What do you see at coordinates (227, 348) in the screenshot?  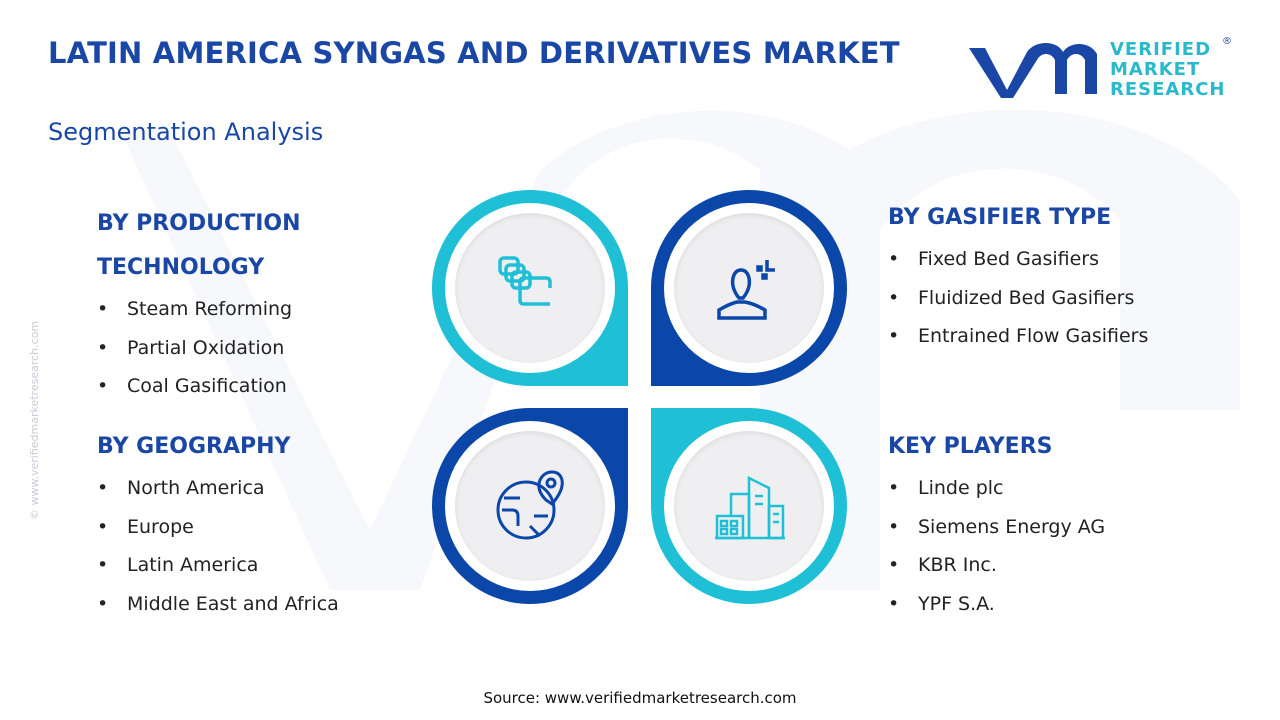 I see `list-item: Partial Oxidation` at bounding box center [227, 348].